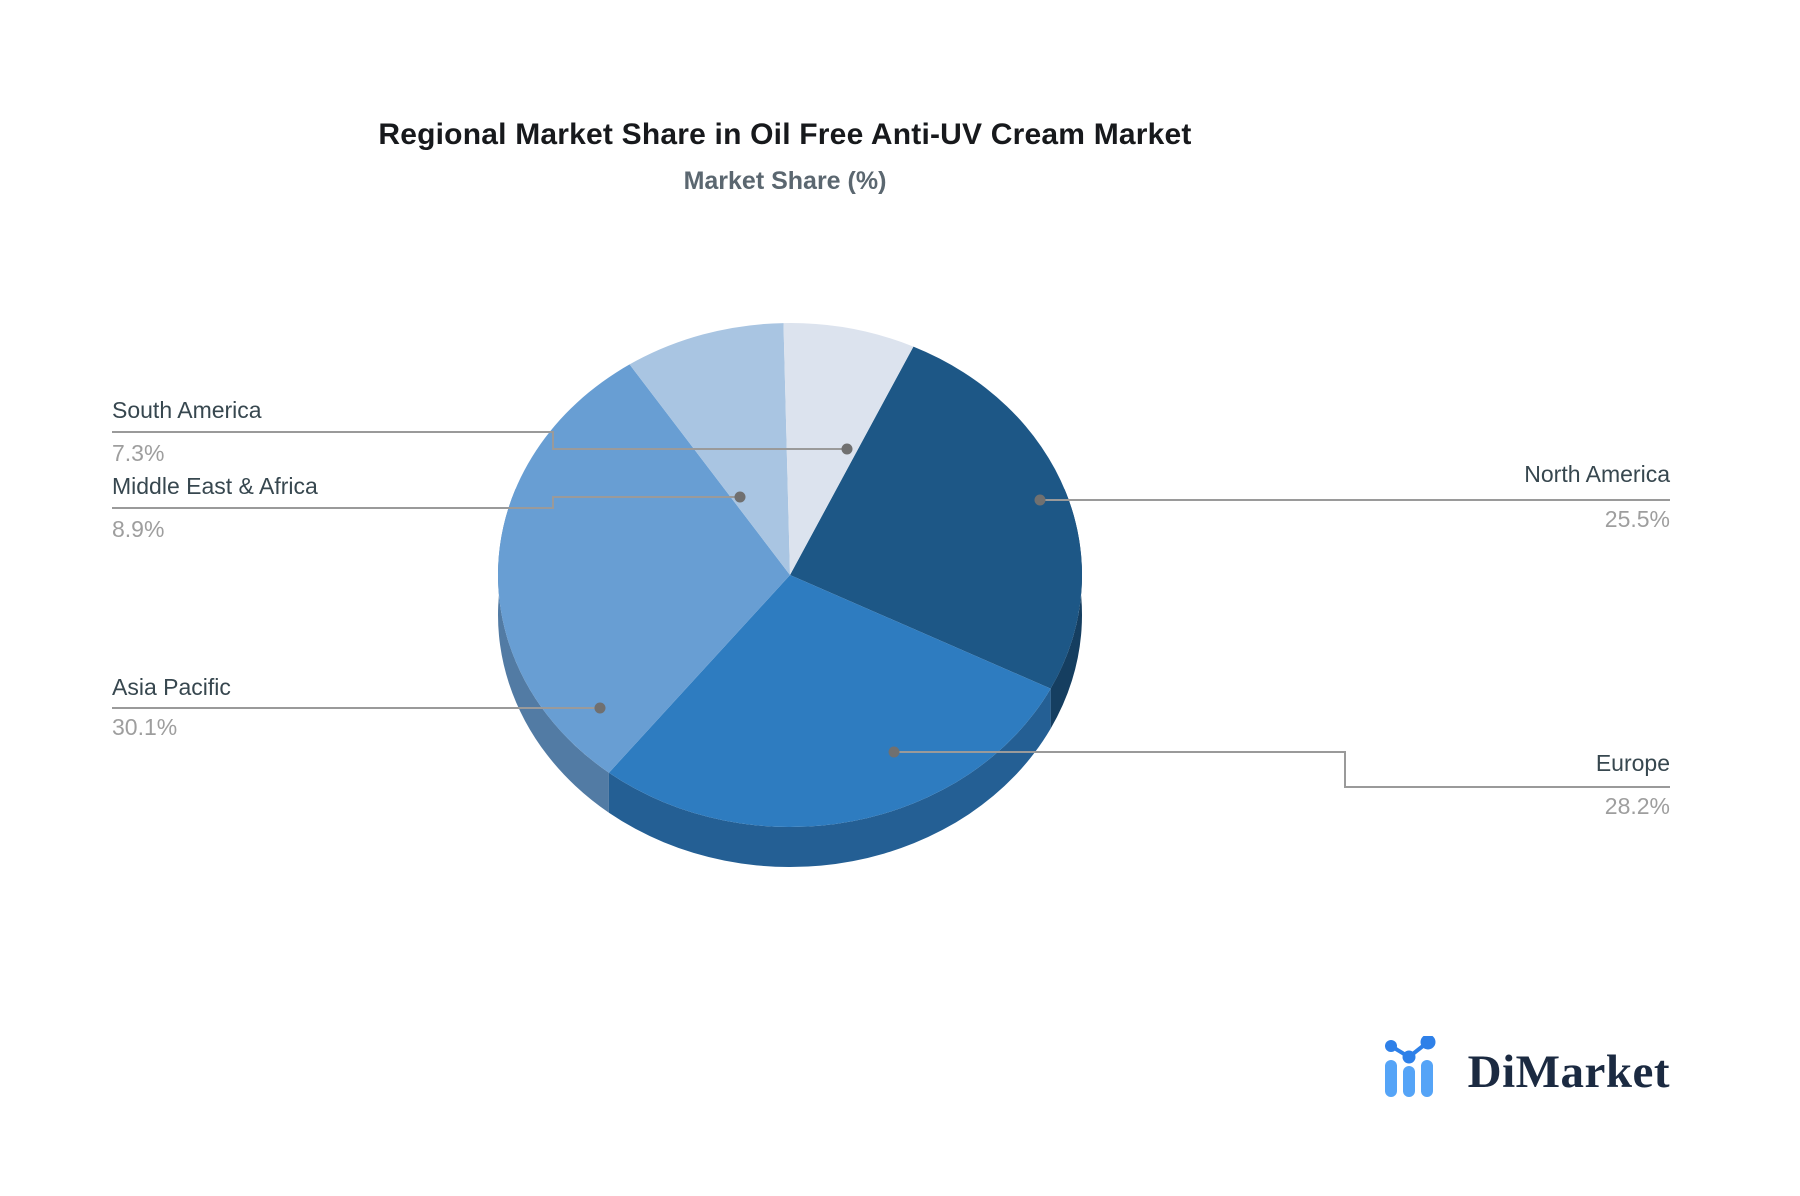  I want to click on leader-line-middle-east-africa, so click(426, 502).